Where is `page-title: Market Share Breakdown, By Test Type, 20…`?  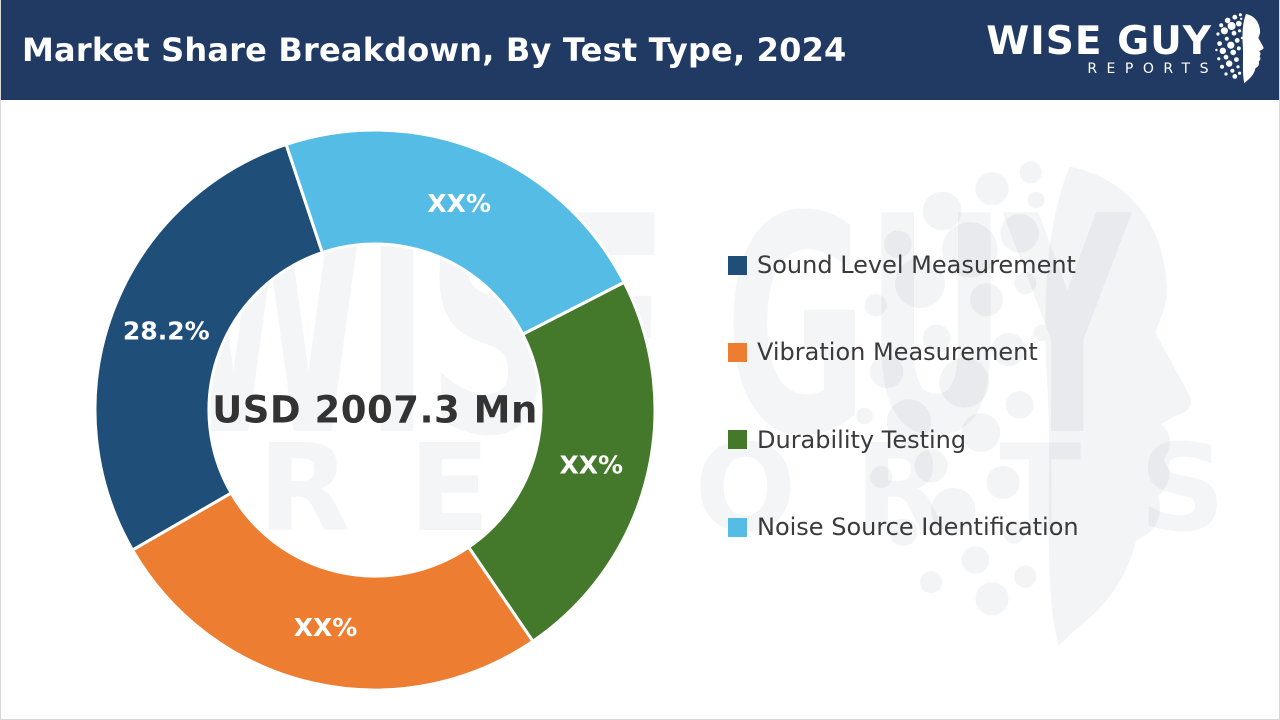 page-title: Market Share Breakdown, By Test Type, 20… is located at coordinates (434, 50).